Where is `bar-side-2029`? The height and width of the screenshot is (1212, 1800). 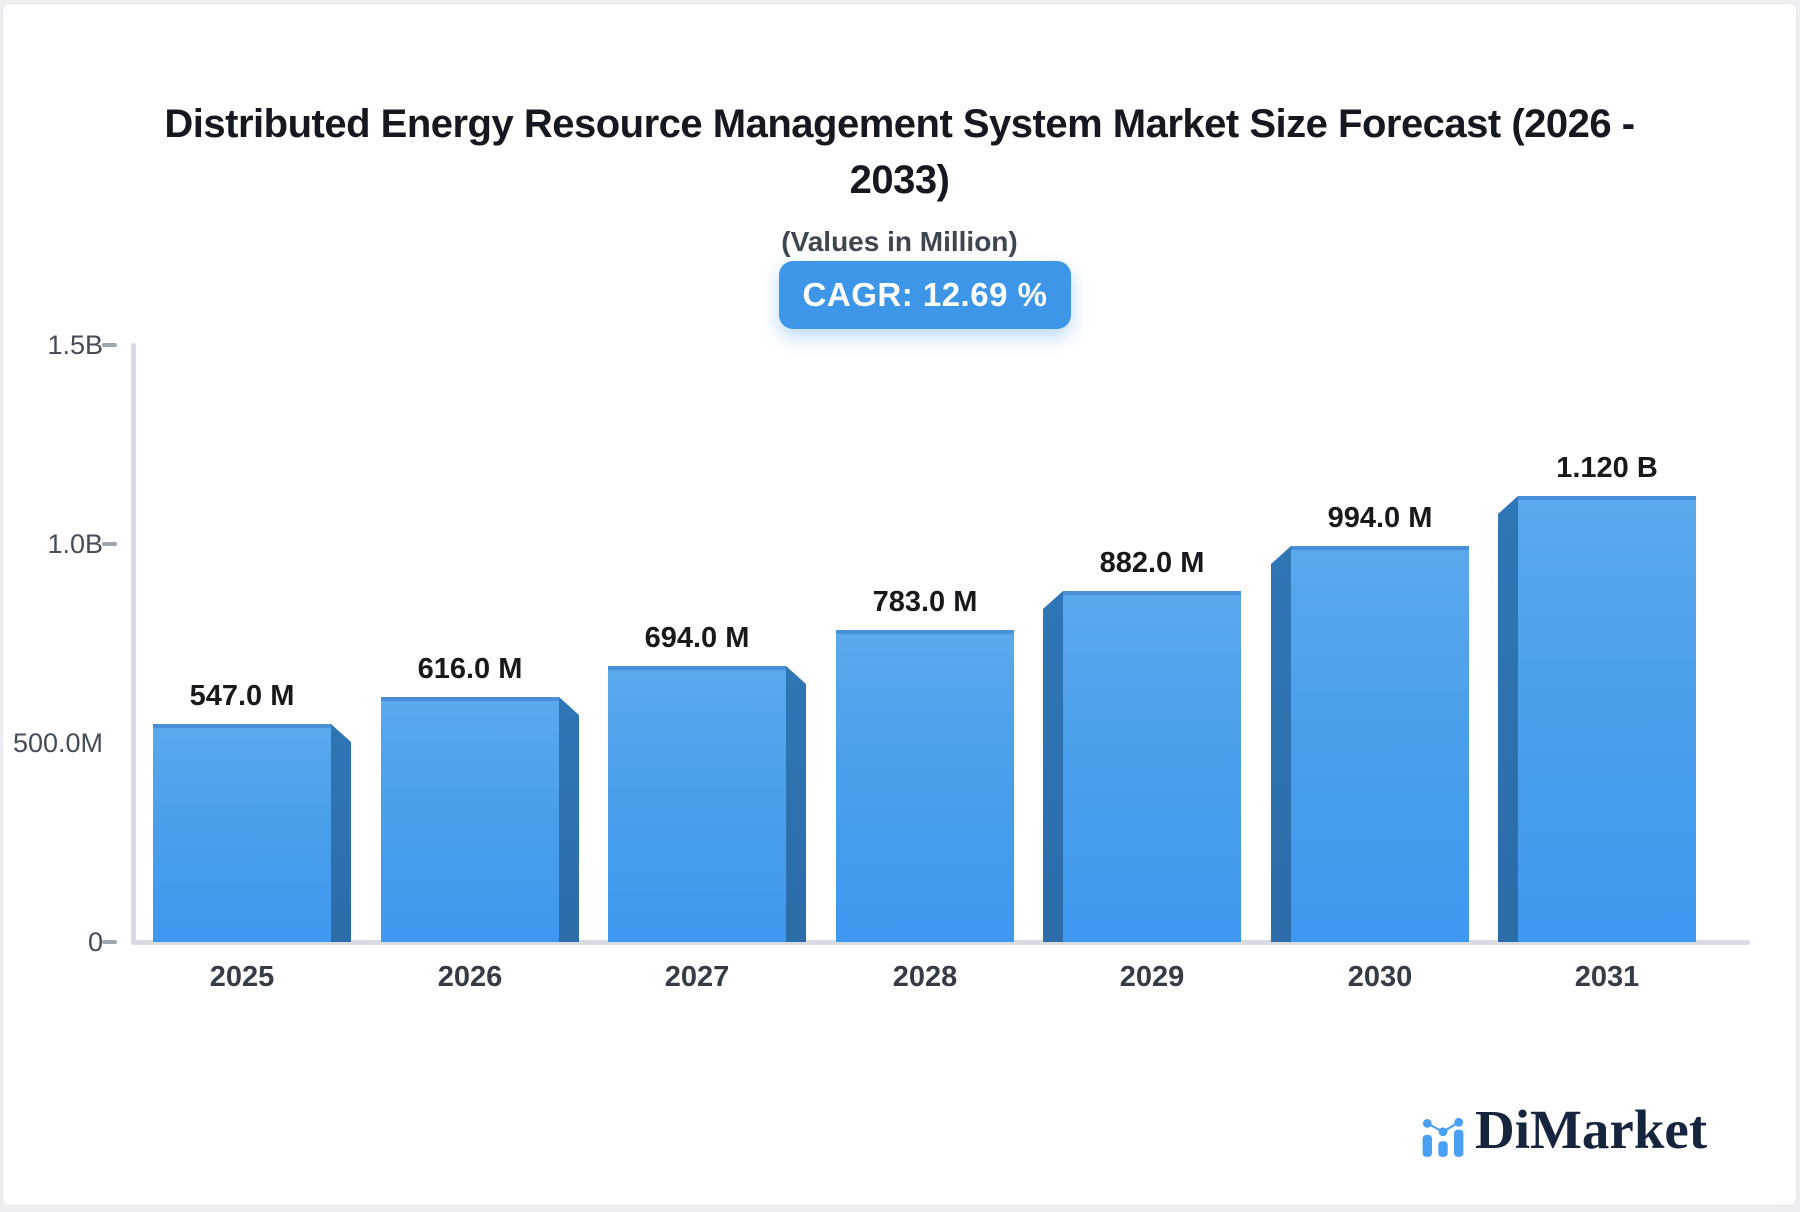
bar-side-2029 is located at coordinates (1053, 766).